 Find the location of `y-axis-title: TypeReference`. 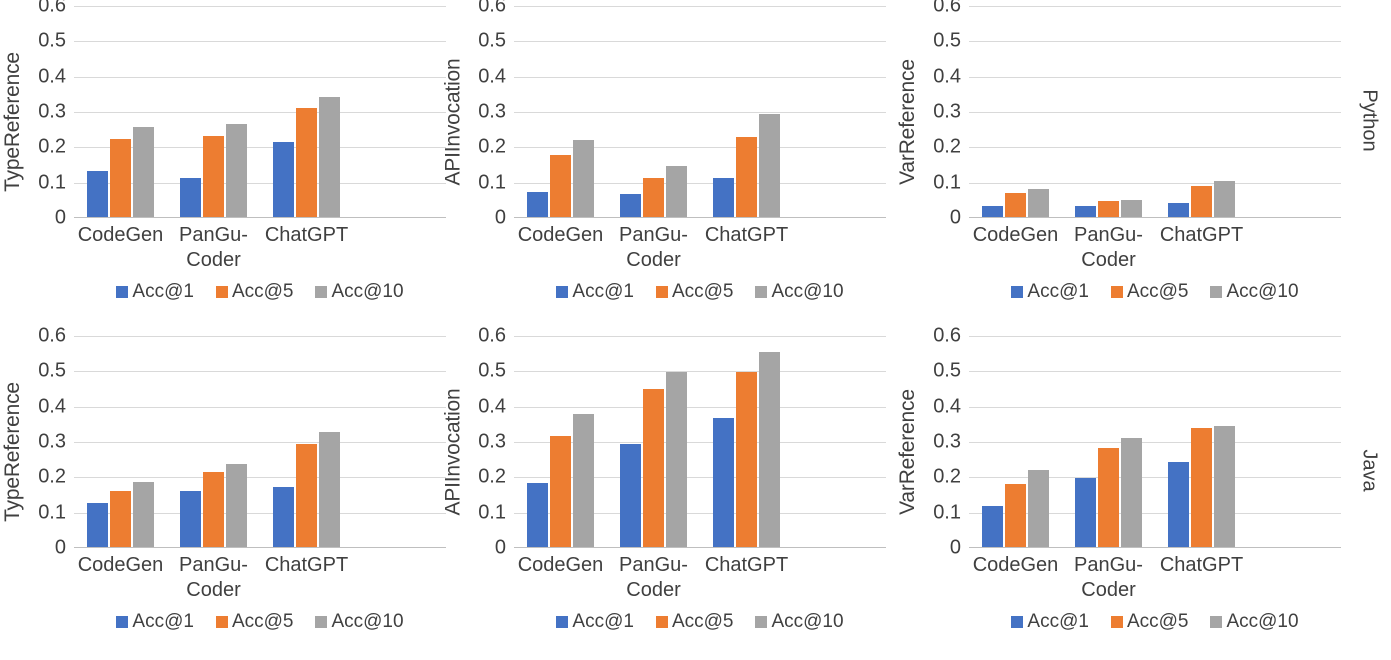

y-axis-title: TypeReference is located at coordinates (13, 122).